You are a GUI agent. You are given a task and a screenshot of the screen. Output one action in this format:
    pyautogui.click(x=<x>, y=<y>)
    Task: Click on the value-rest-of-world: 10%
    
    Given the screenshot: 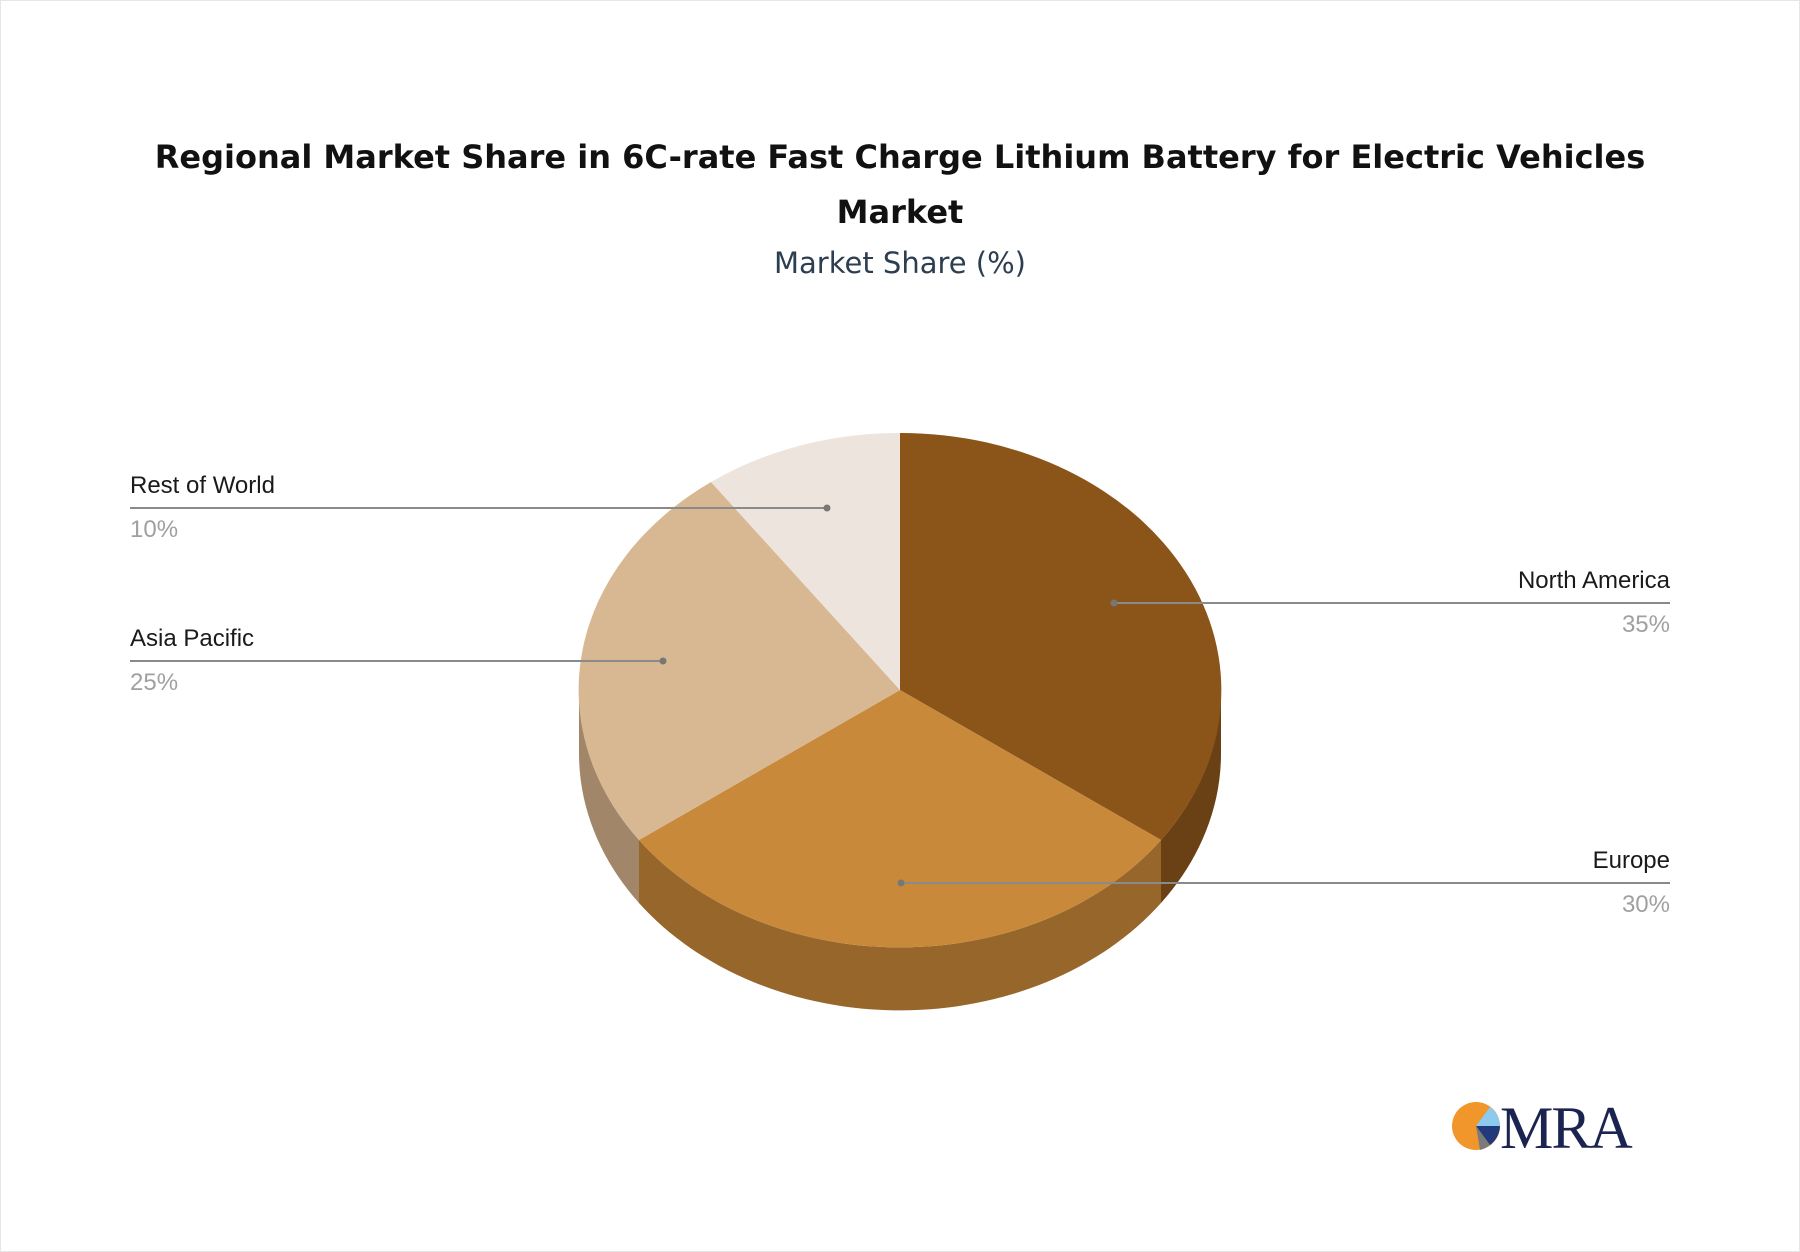 What is the action you would take?
    pyautogui.click(x=154, y=529)
    